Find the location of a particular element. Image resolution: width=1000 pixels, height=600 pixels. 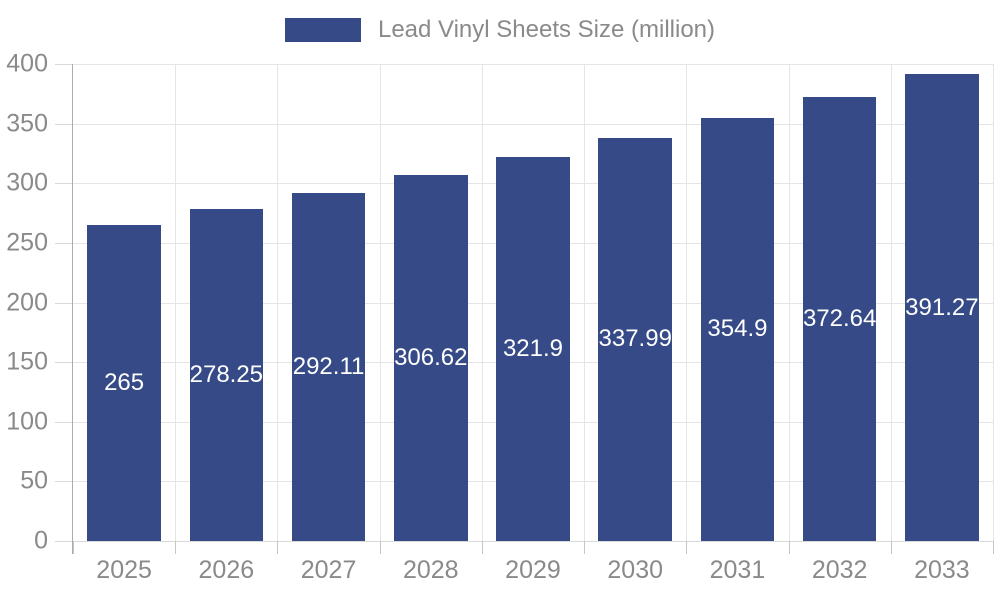

x-tick-label: 2027 is located at coordinates (328, 570).